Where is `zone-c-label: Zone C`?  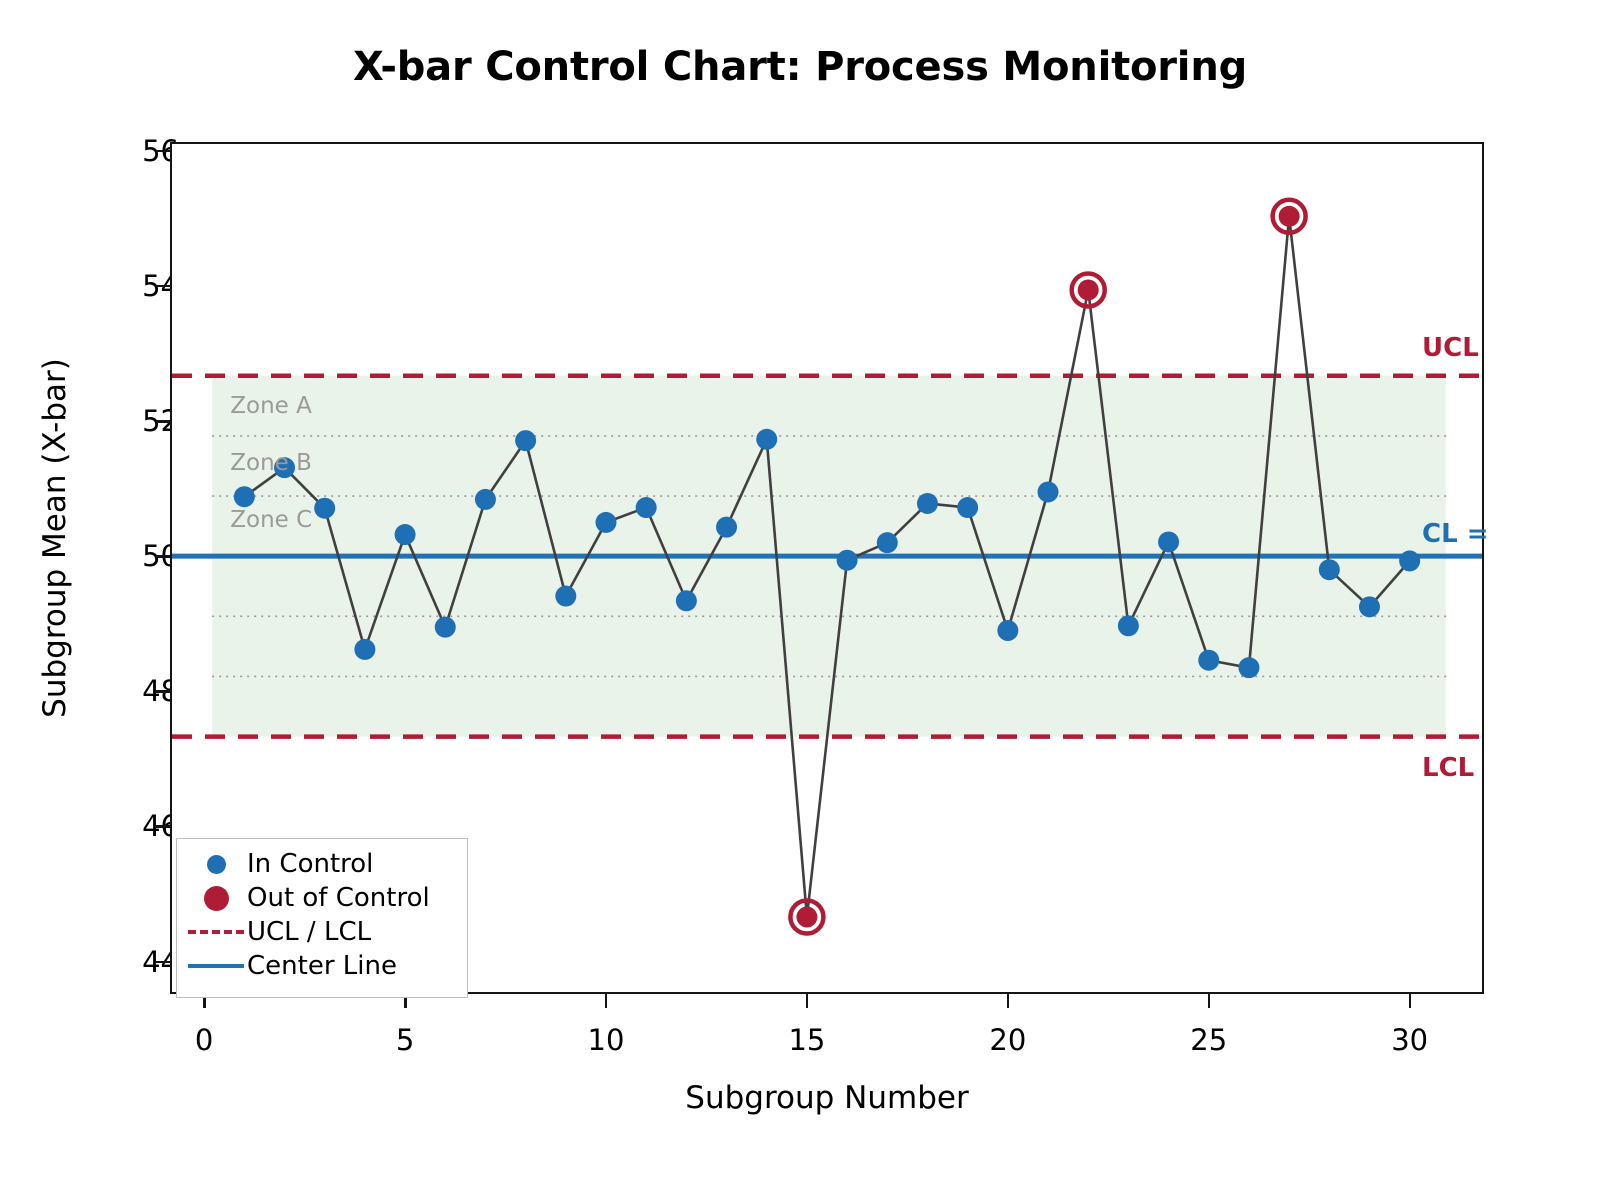
zone-c-label: Zone C is located at coordinates (271, 520).